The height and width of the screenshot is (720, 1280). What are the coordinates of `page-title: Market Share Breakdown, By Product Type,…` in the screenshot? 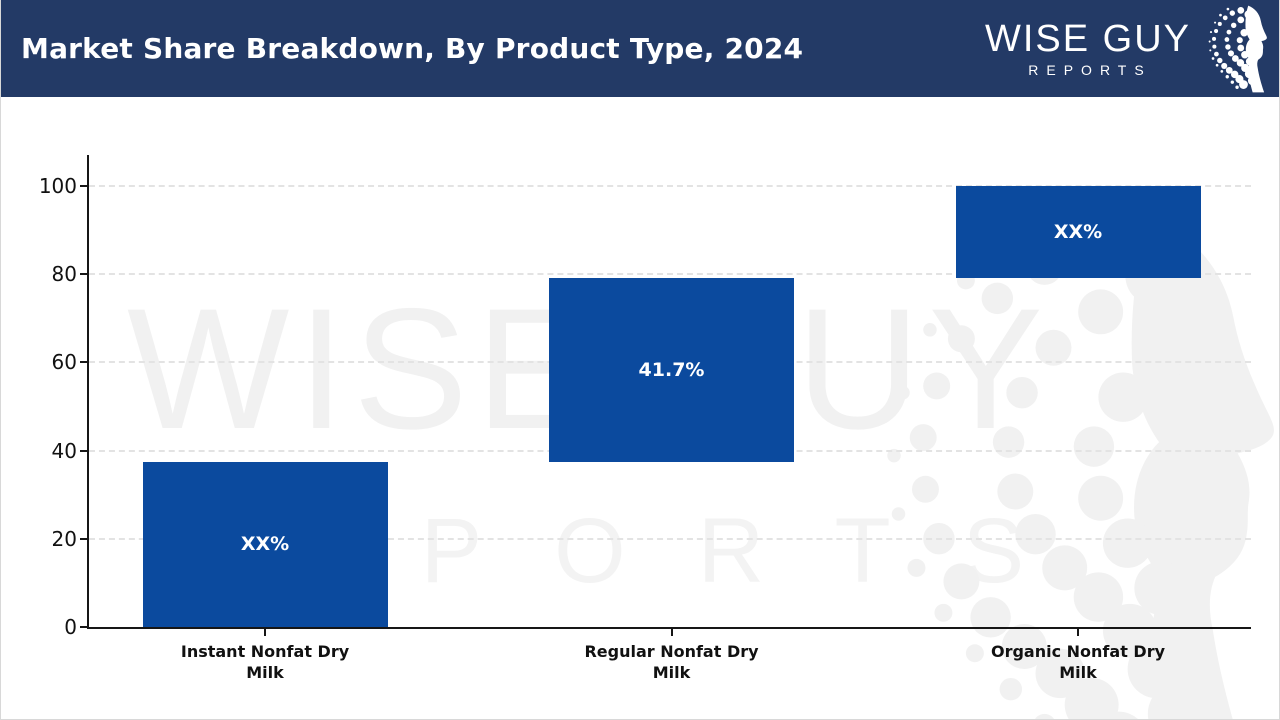 It's located at (412, 48).